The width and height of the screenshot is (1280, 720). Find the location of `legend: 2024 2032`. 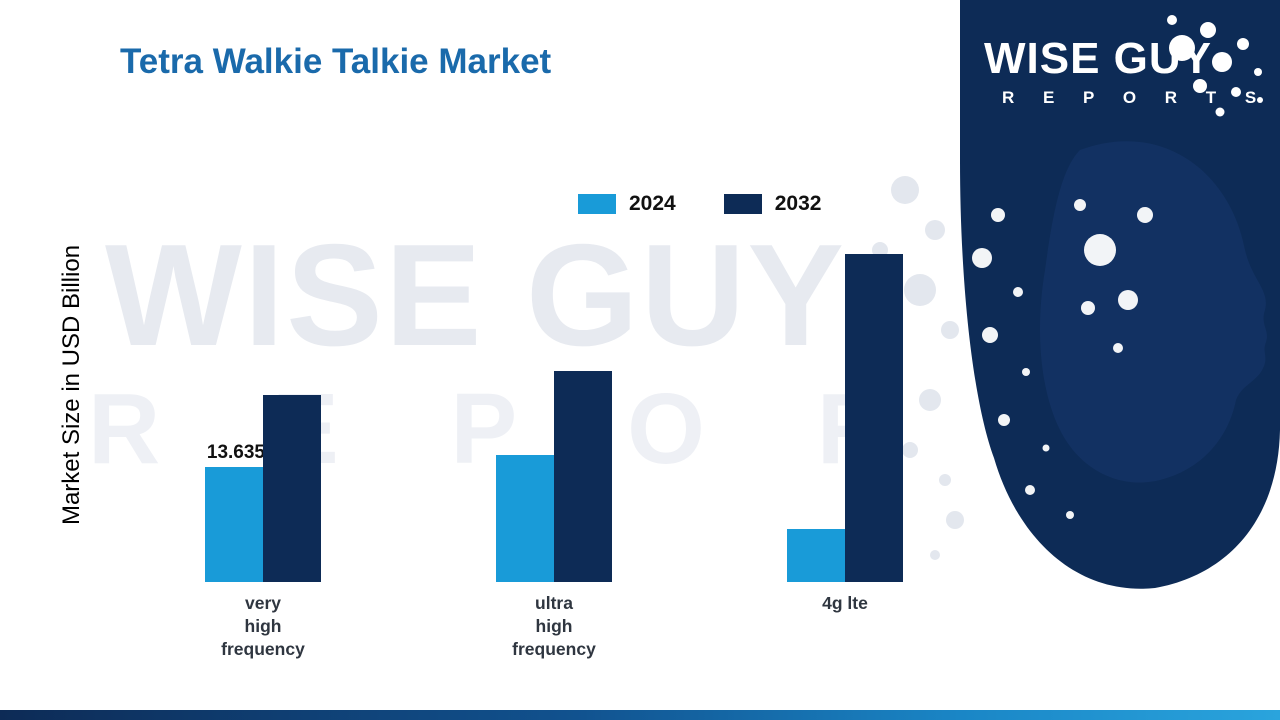

legend: 2024 2032 is located at coordinates (723, 204).